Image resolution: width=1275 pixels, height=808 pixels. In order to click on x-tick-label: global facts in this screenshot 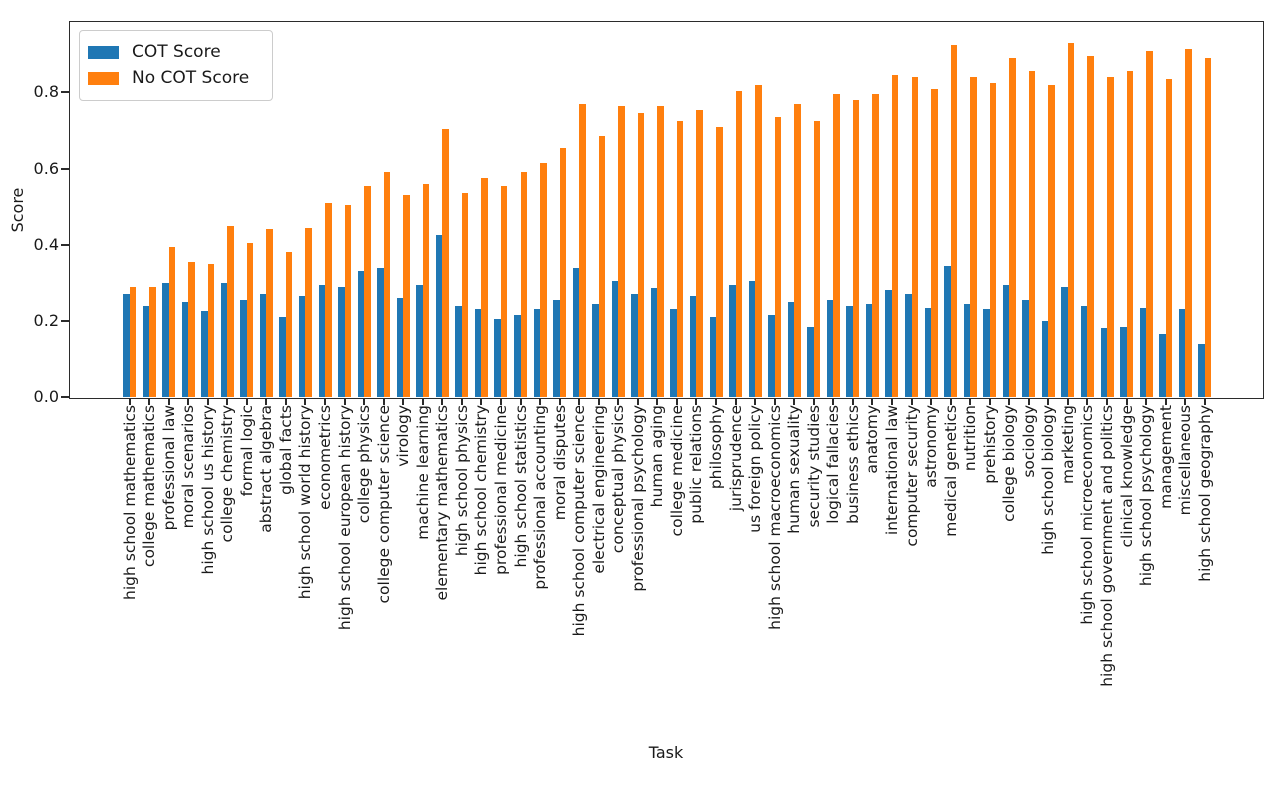, I will do `click(285, 450)`.